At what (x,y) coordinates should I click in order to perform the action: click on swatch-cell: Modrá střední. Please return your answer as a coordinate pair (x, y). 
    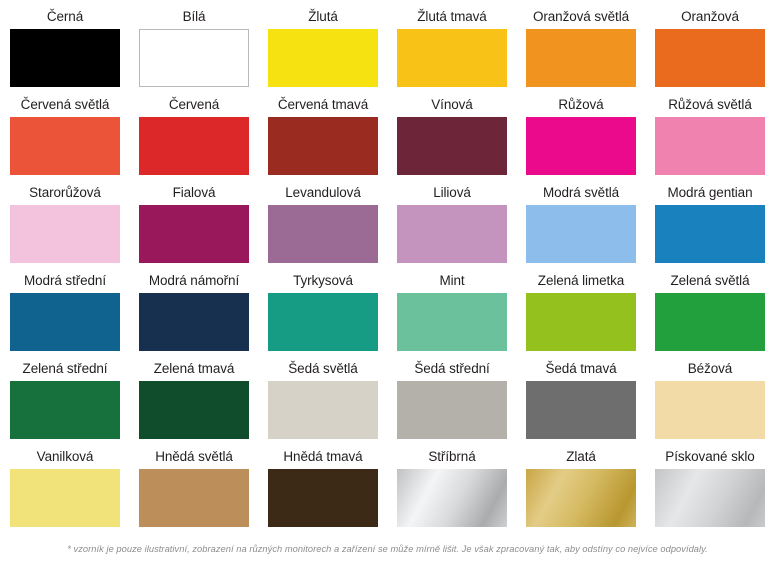
    Looking at the image, I should click on (65, 313).